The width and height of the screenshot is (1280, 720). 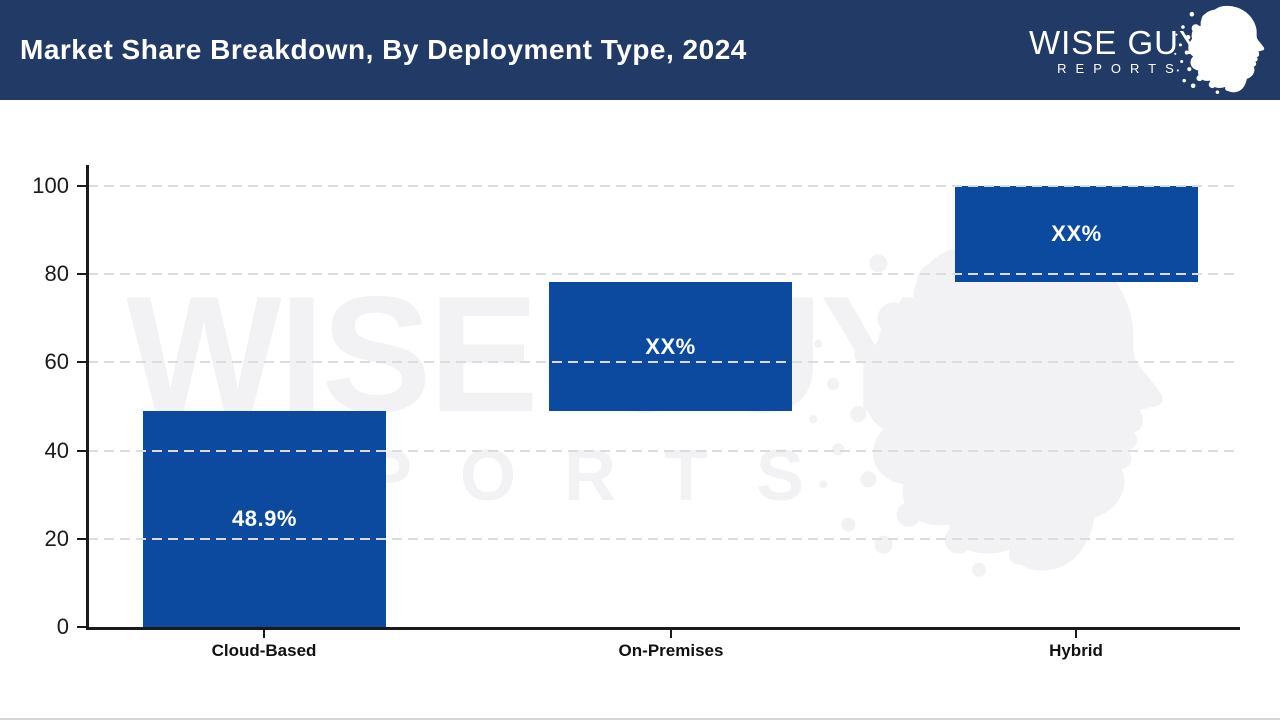 What do you see at coordinates (56, 538) in the screenshot?
I see `y-tick-label: 20` at bounding box center [56, 538].